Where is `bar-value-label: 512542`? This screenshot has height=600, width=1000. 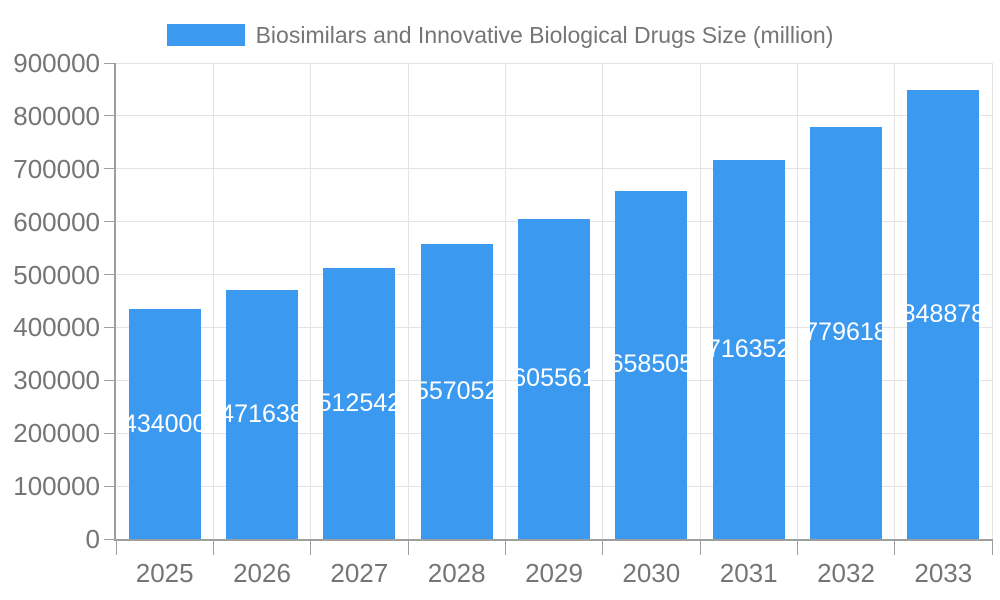 bar-value-label: 512542 is located at coordinates (359, 402).